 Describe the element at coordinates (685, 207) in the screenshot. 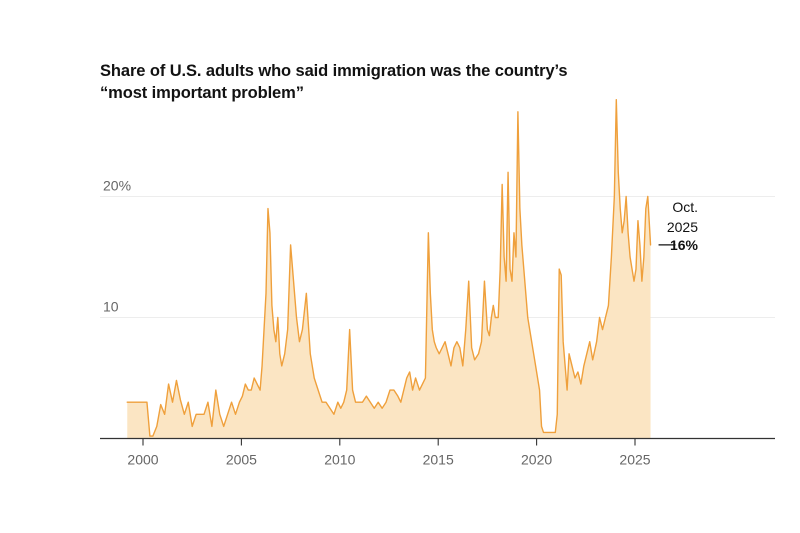

I see `annotation-month: Oct.` at that location.